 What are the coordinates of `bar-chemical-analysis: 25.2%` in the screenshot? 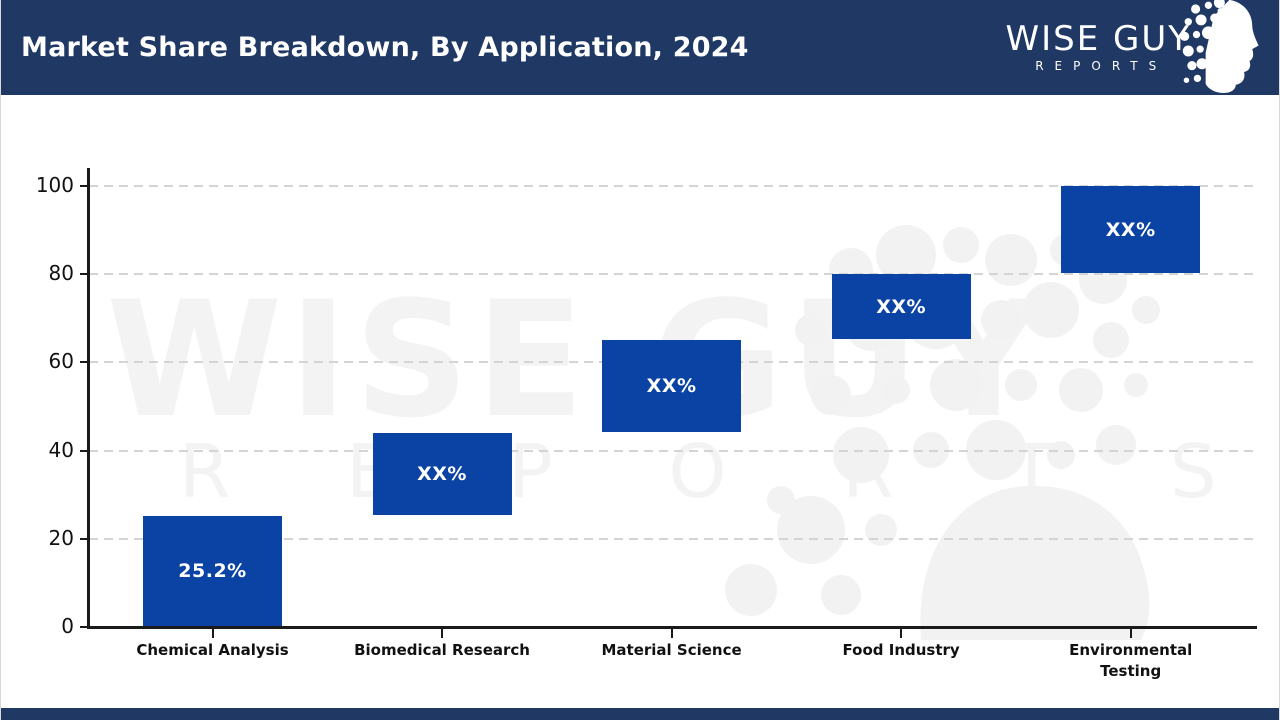 It's located at (212, 570).